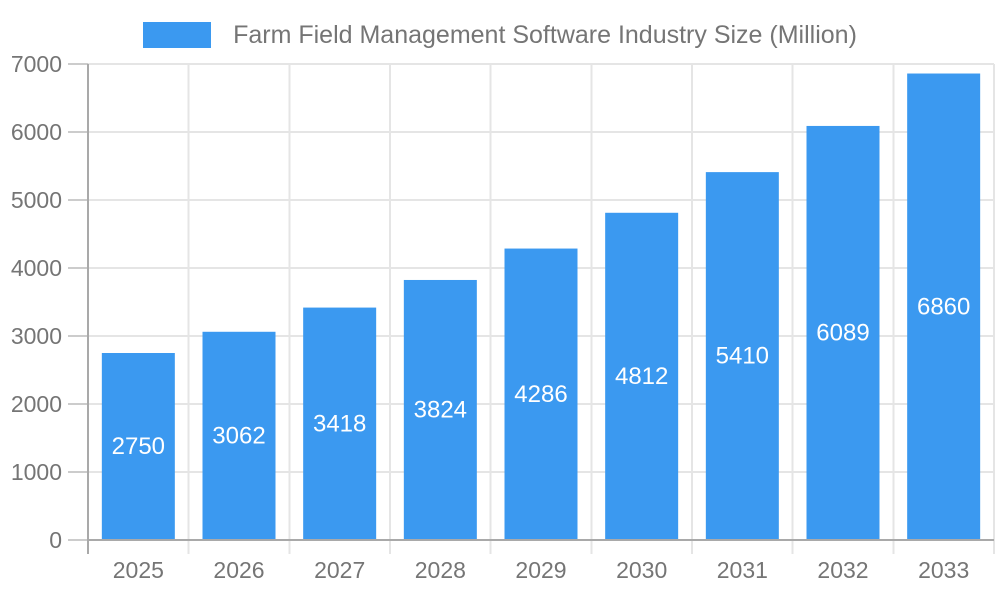  I want to click on bar-value-label: 2750, so click(138, 446).